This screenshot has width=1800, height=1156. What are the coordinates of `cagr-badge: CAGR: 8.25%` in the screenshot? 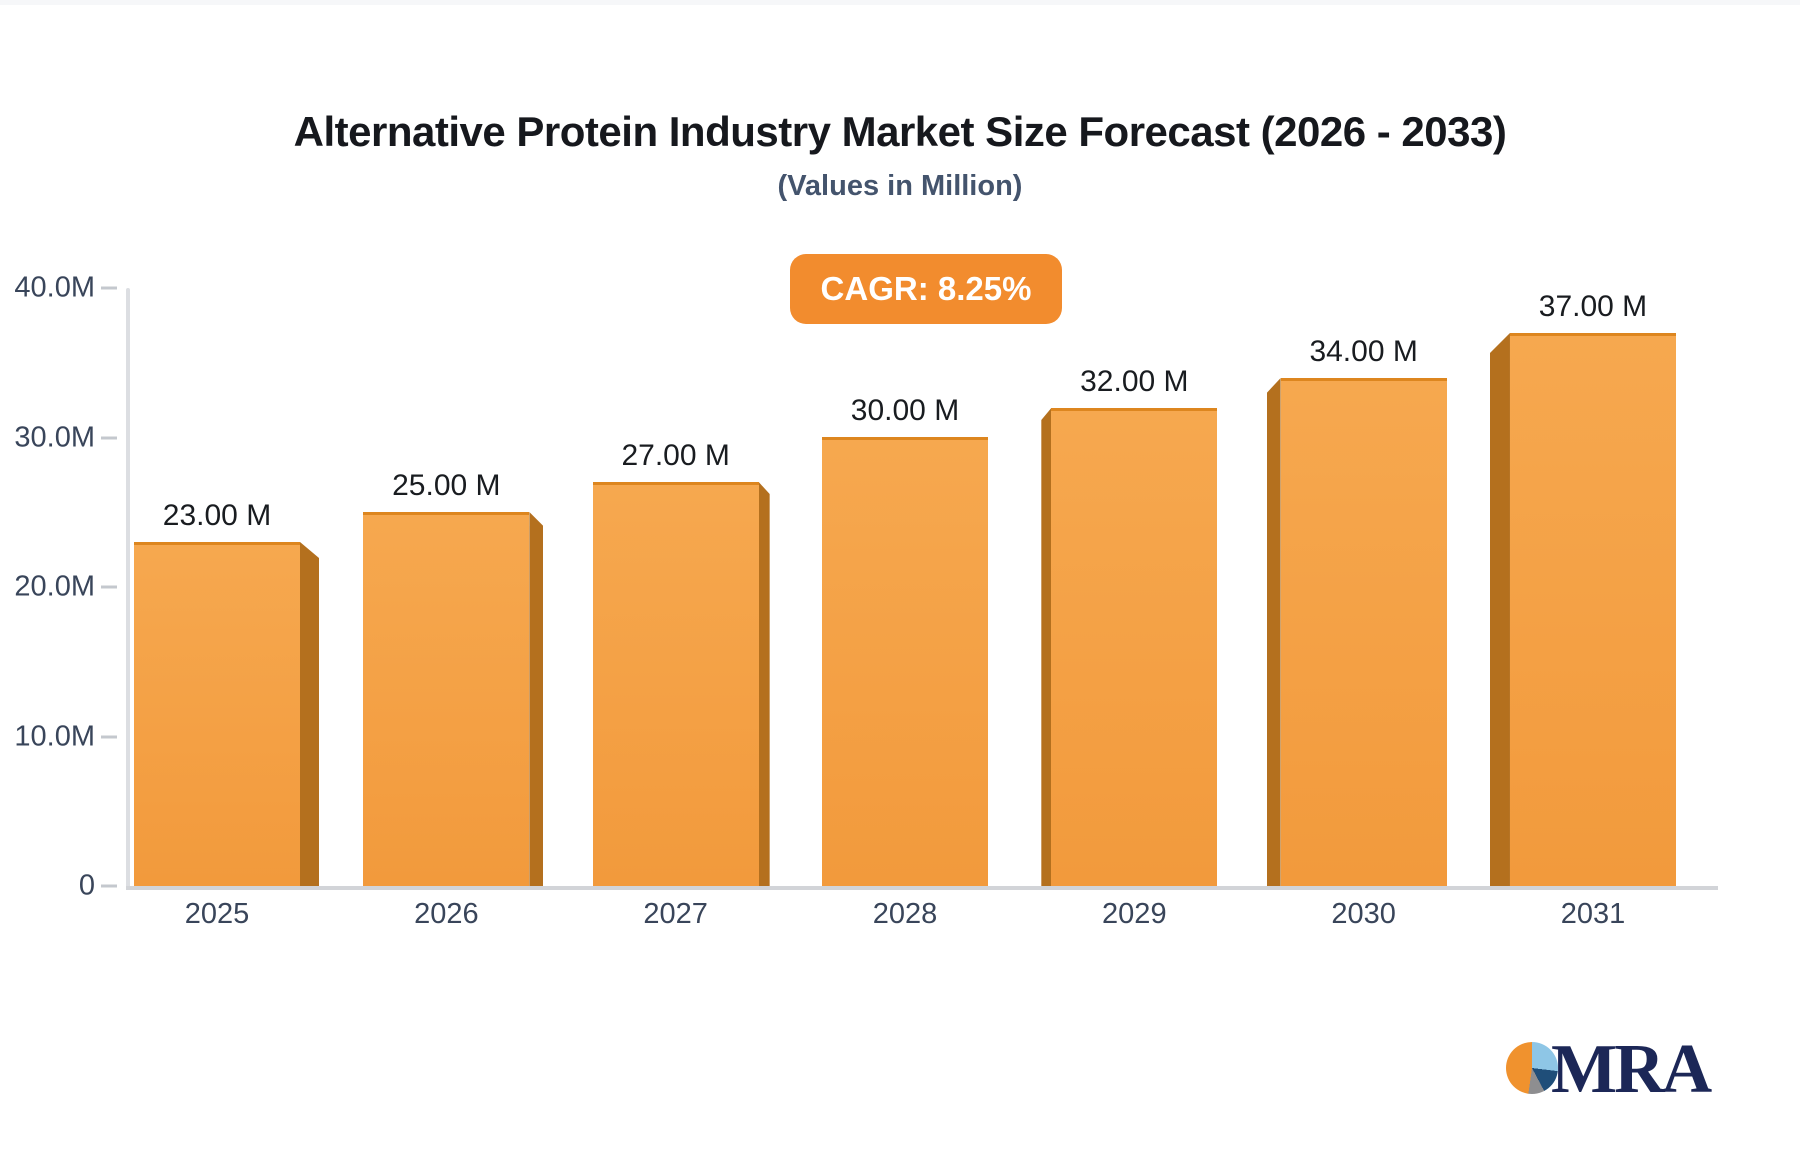 It's located at (926, 289).